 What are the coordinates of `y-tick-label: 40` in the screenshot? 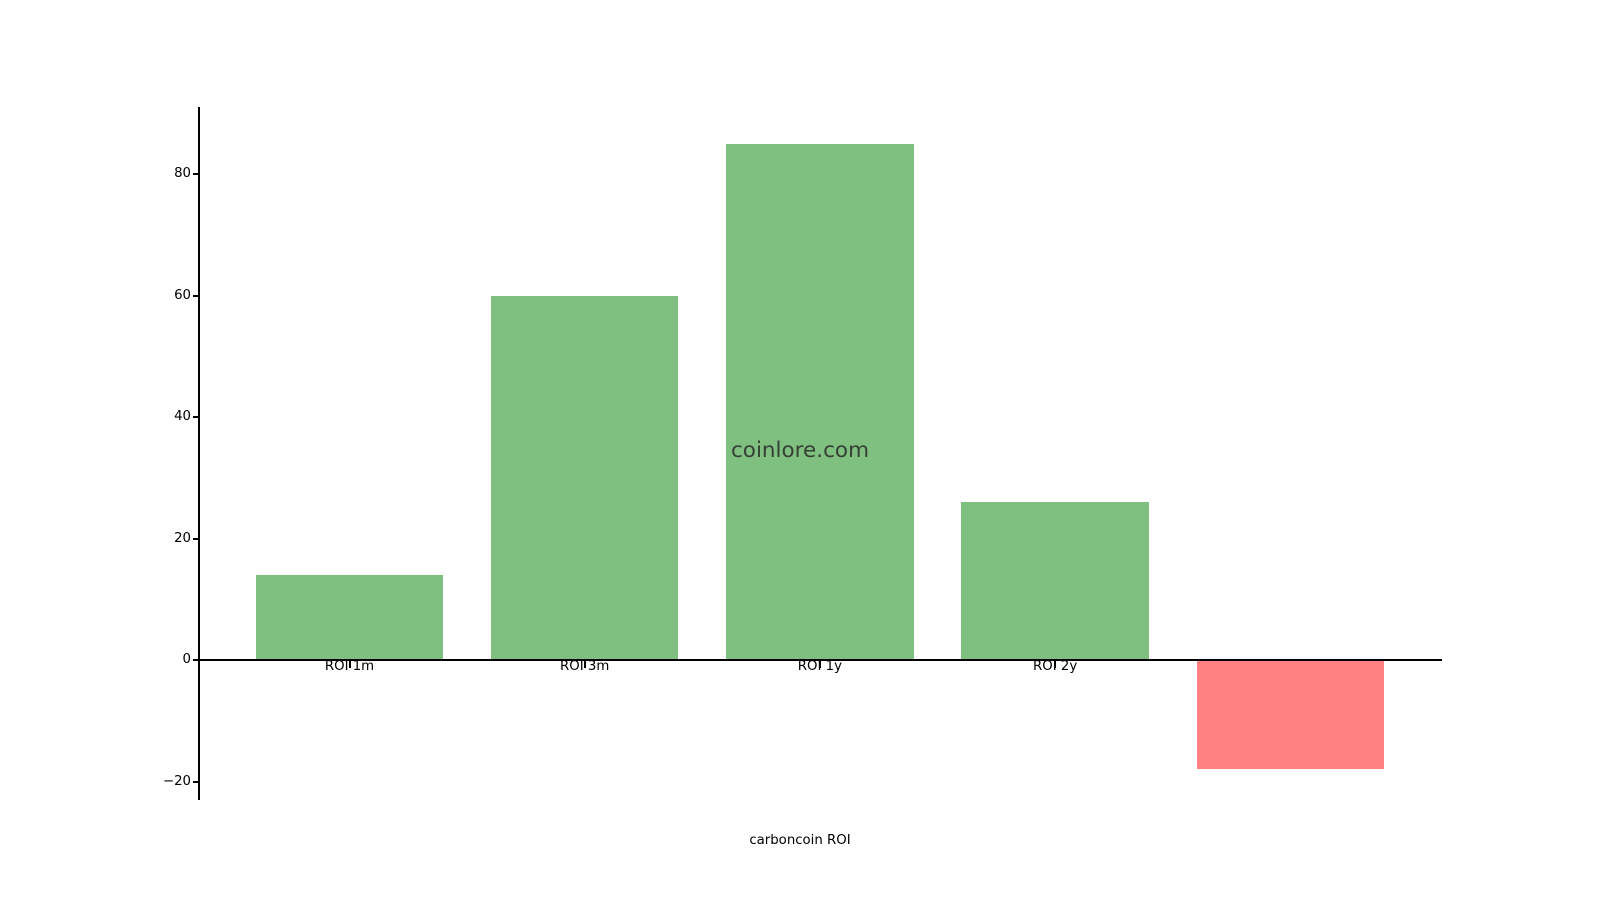 It's located at (182, 416).